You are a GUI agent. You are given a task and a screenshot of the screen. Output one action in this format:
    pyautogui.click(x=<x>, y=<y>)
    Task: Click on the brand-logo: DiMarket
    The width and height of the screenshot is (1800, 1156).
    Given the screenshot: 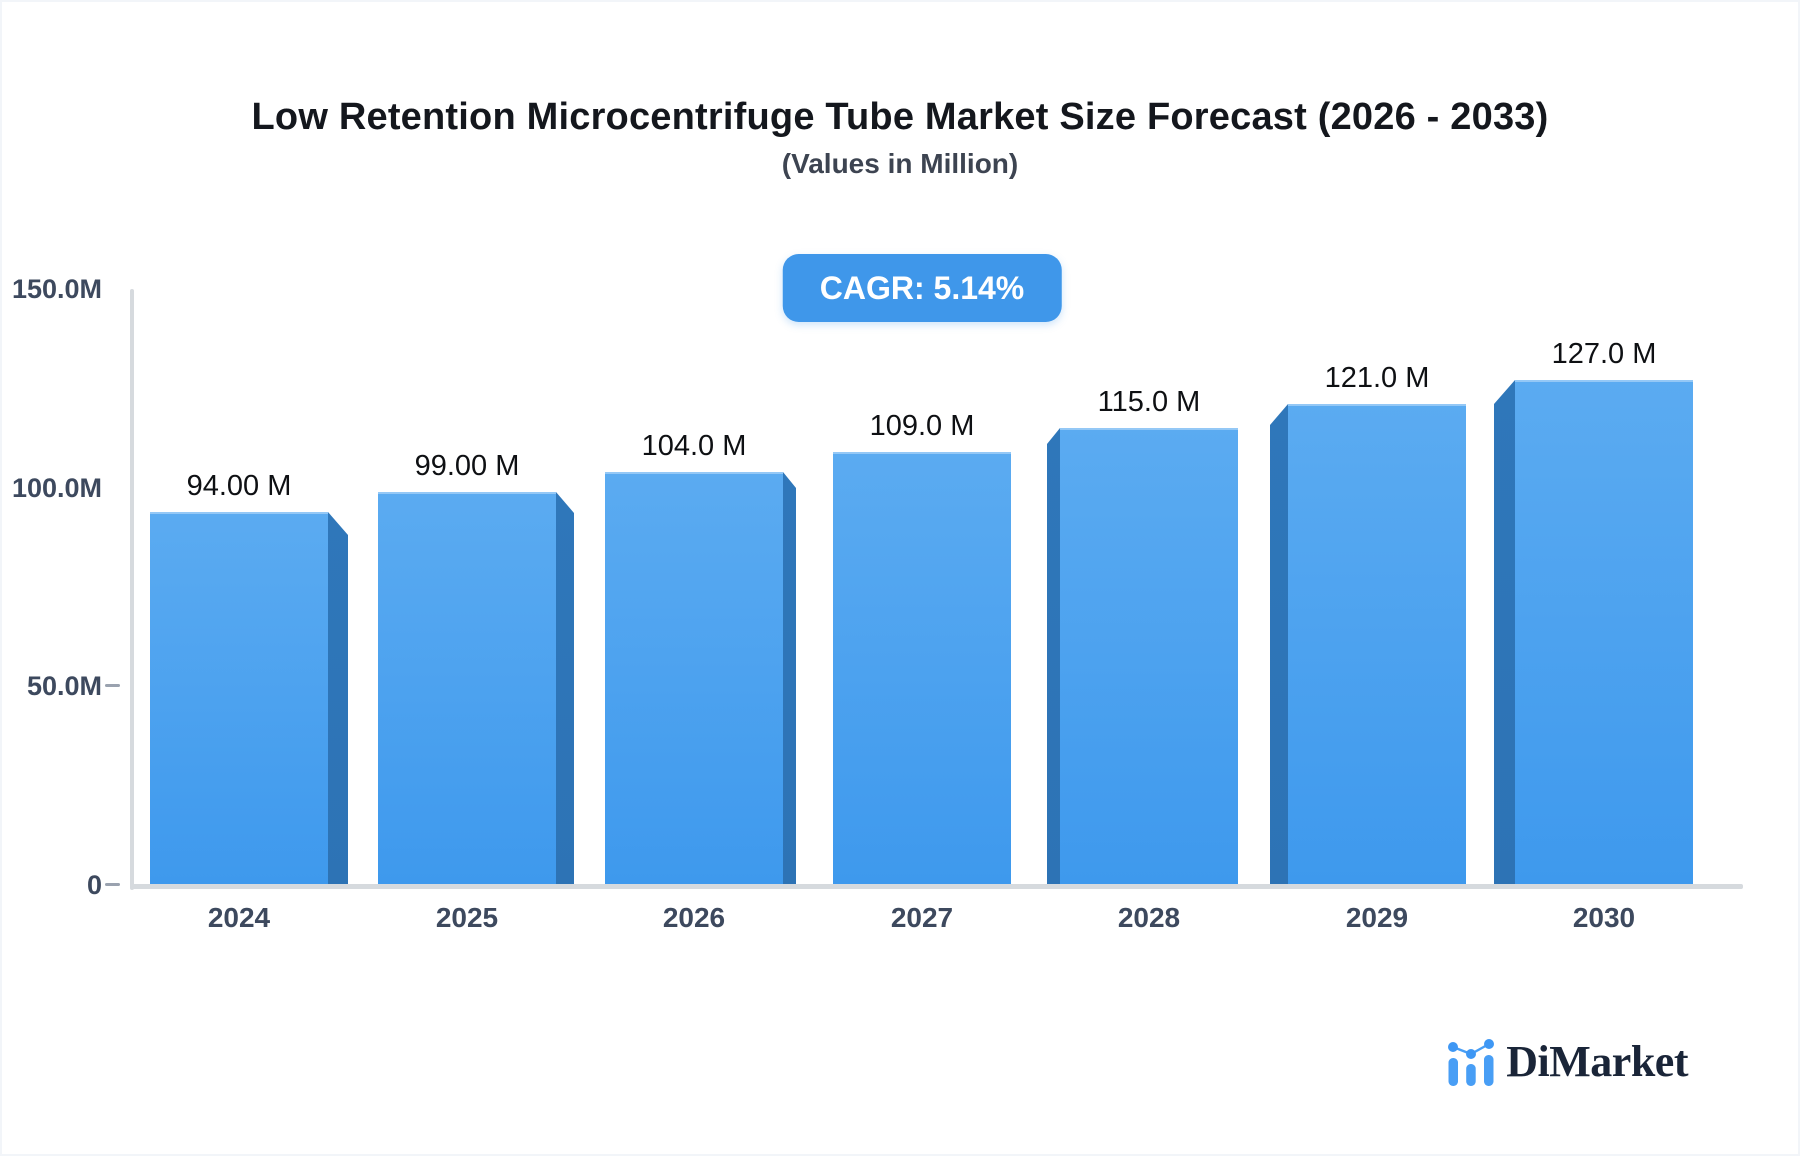 What is the action you would take?
    pyautogui.click(x=1567, y=1062)
    